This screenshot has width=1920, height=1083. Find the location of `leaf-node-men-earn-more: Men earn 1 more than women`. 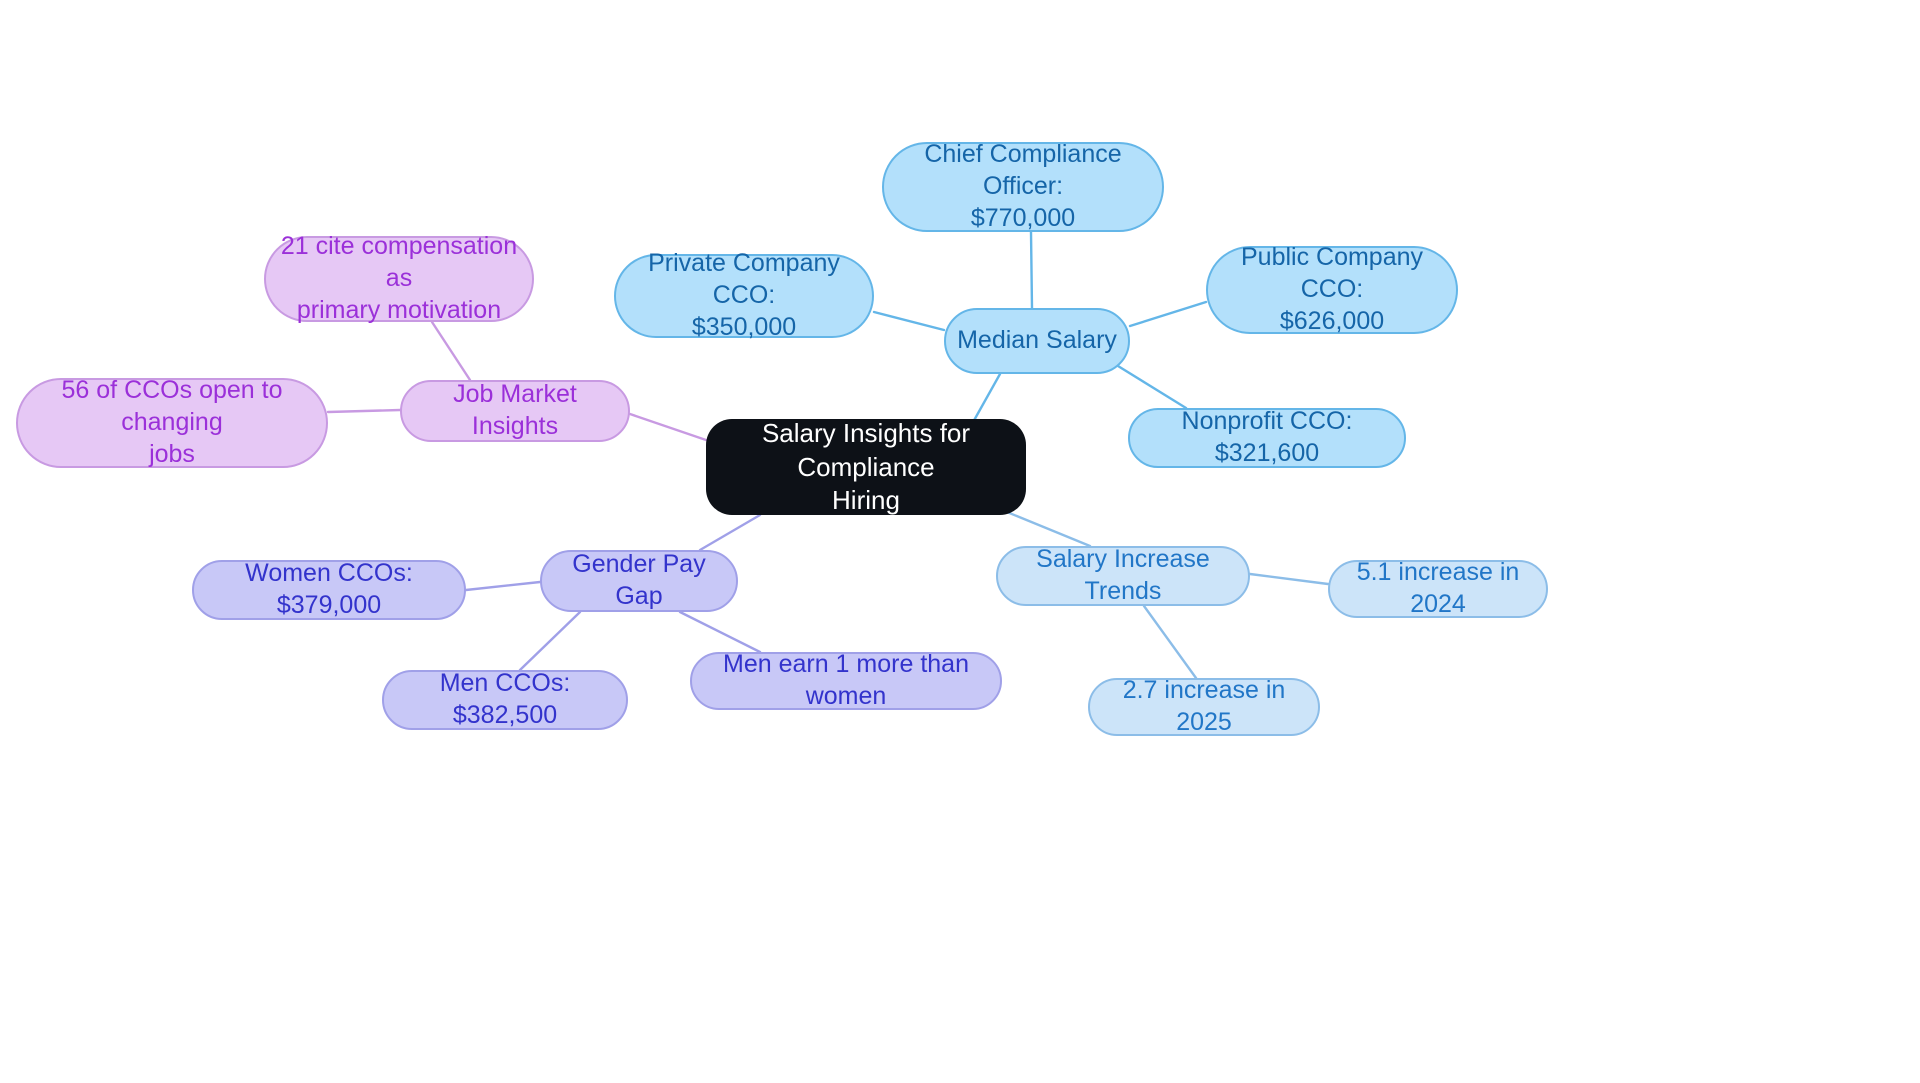

leaf-node-men-earn-more: Men earn 1 more than women is located at coordinates (846, 680).